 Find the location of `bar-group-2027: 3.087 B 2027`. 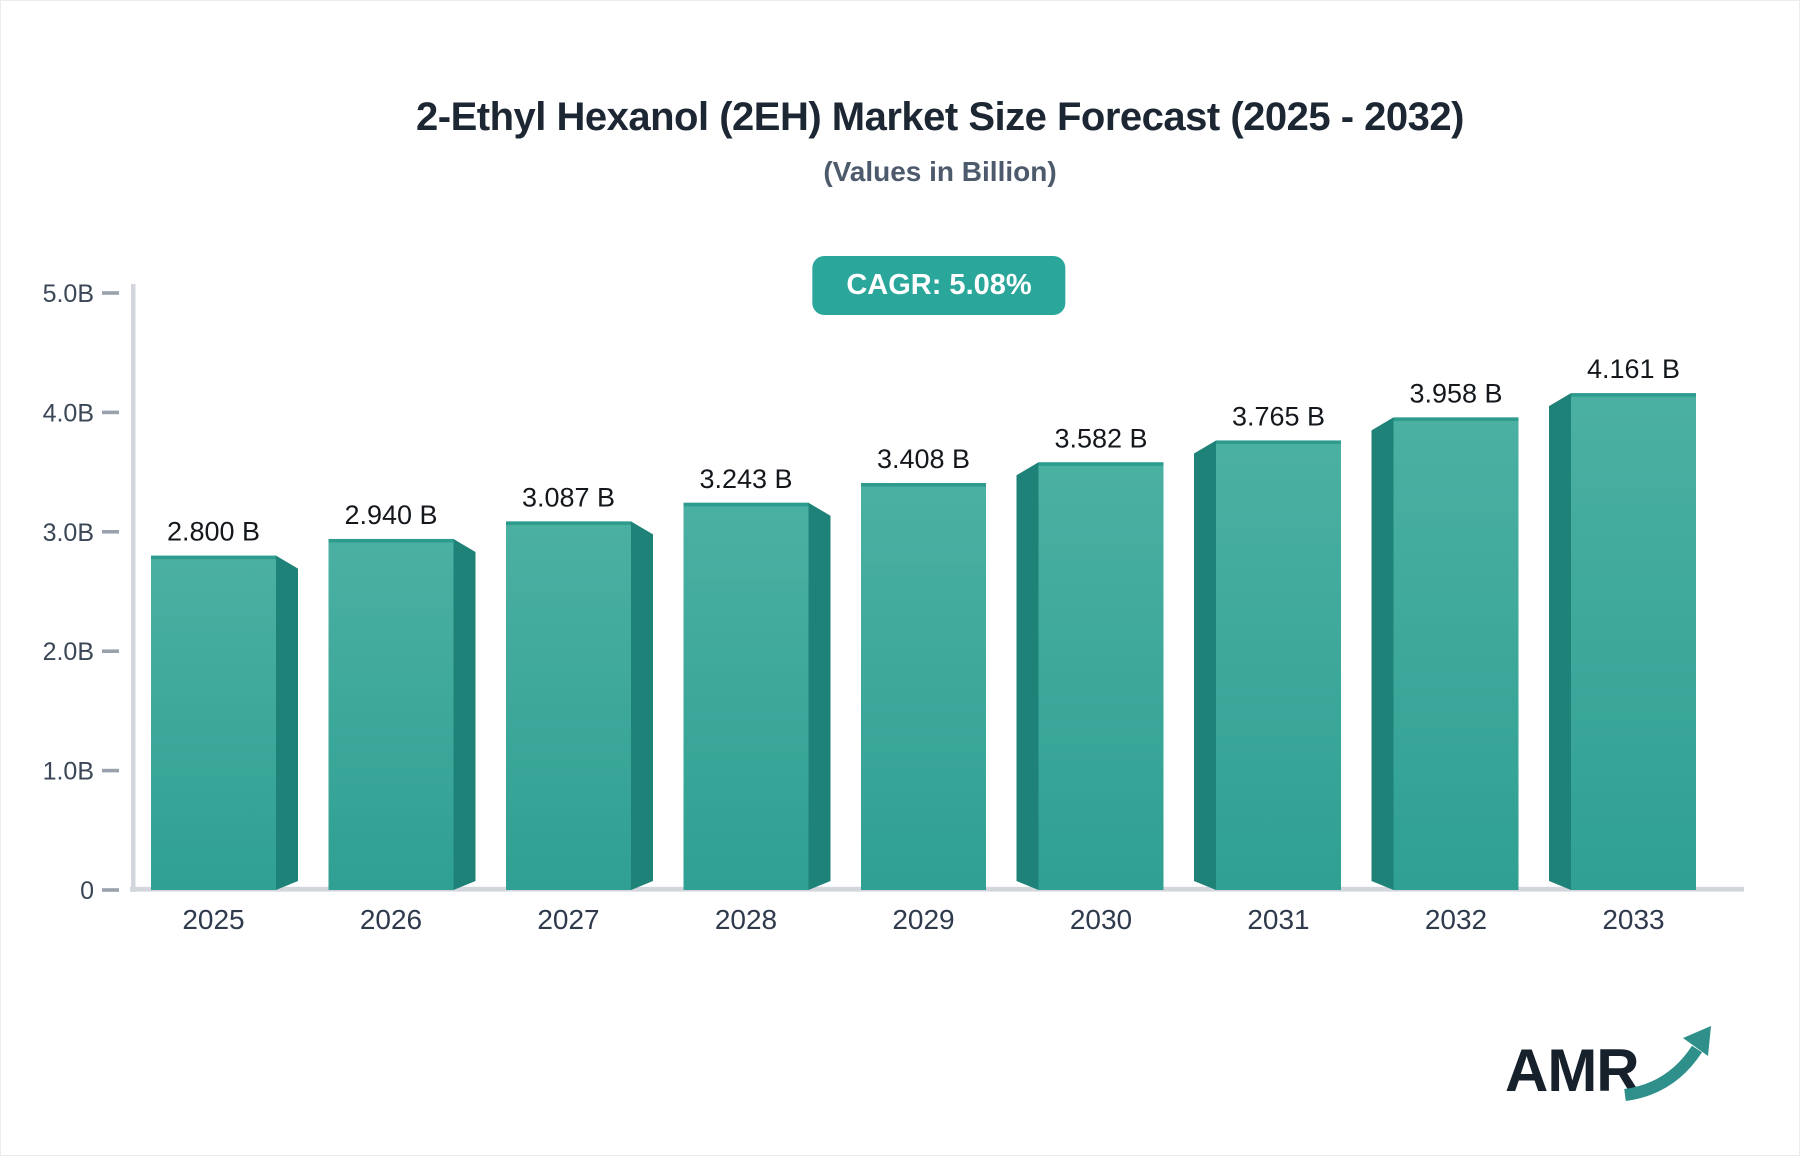

bar-group-2027: 3.087 B 2027 is located at coordinates (579, 708).